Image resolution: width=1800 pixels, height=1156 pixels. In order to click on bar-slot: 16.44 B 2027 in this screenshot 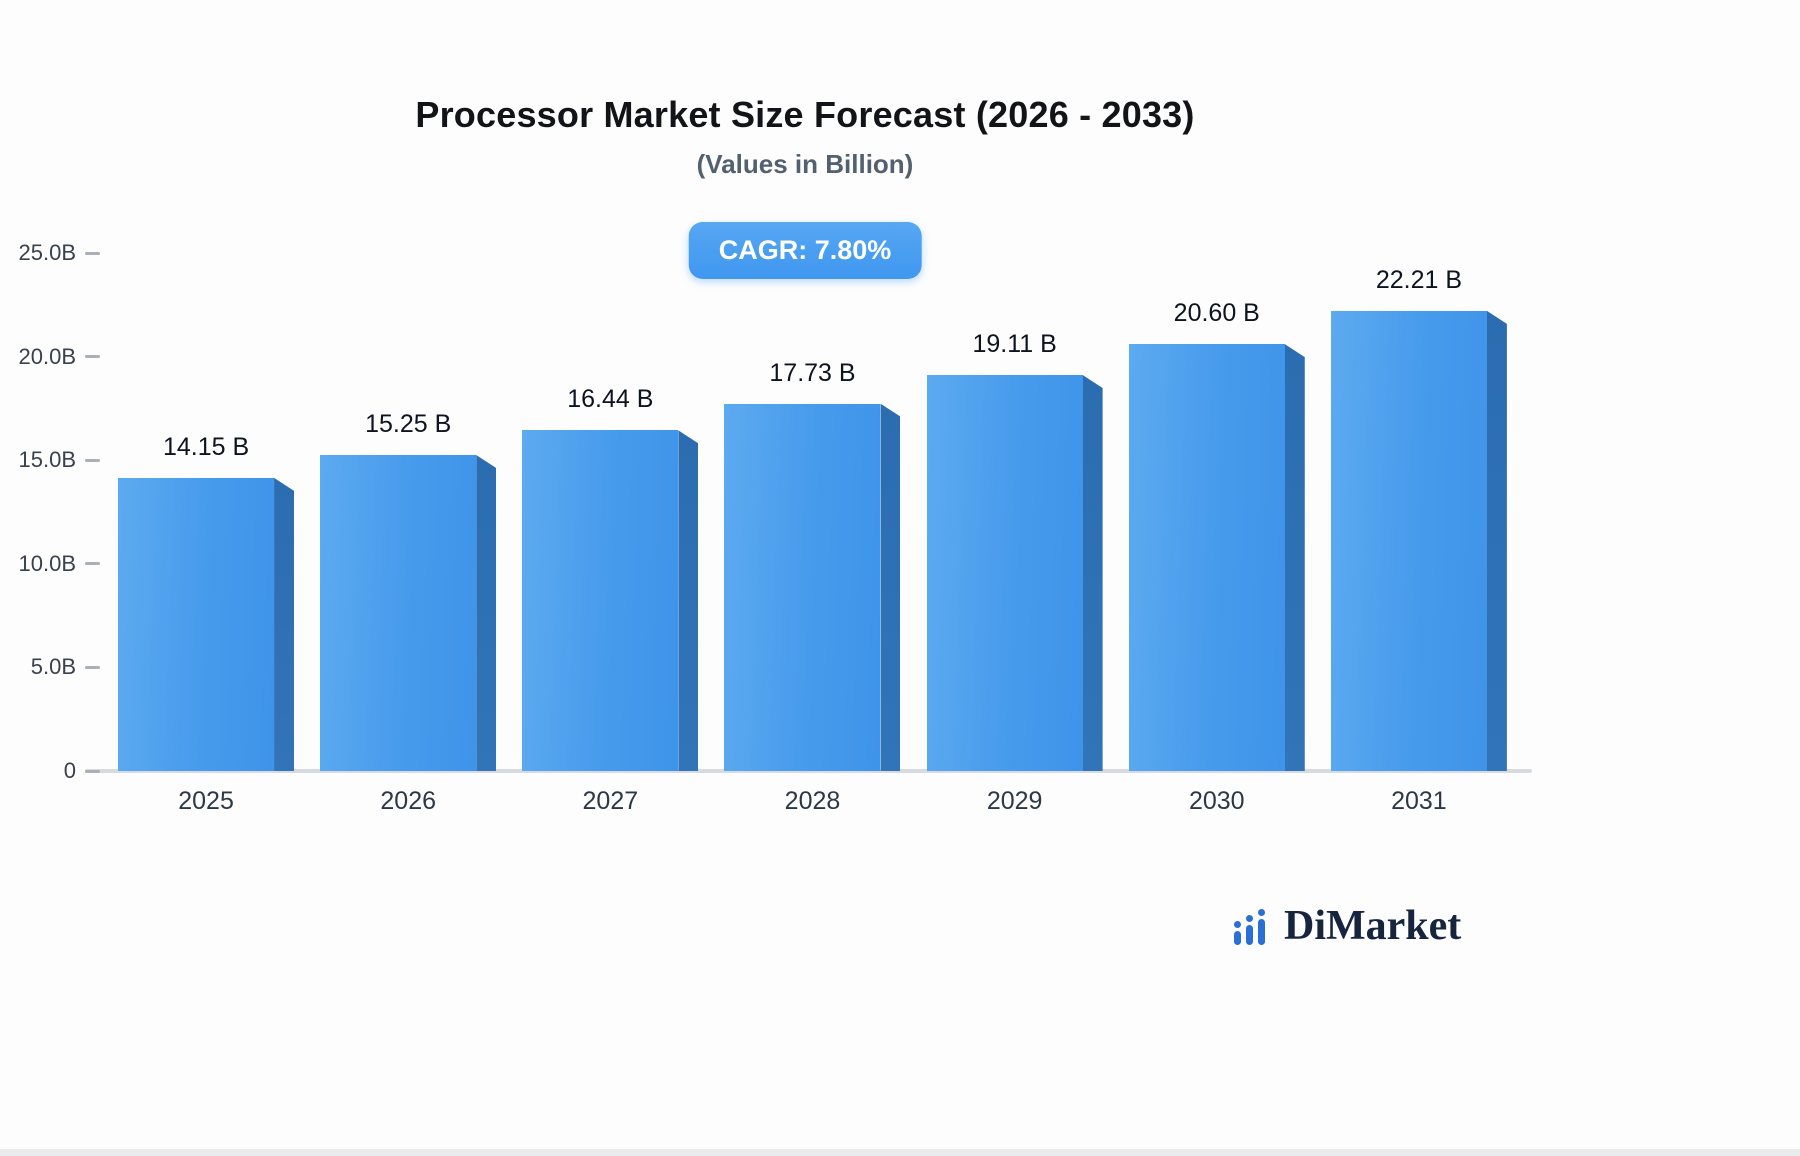, I will do `click(610, 534)`.